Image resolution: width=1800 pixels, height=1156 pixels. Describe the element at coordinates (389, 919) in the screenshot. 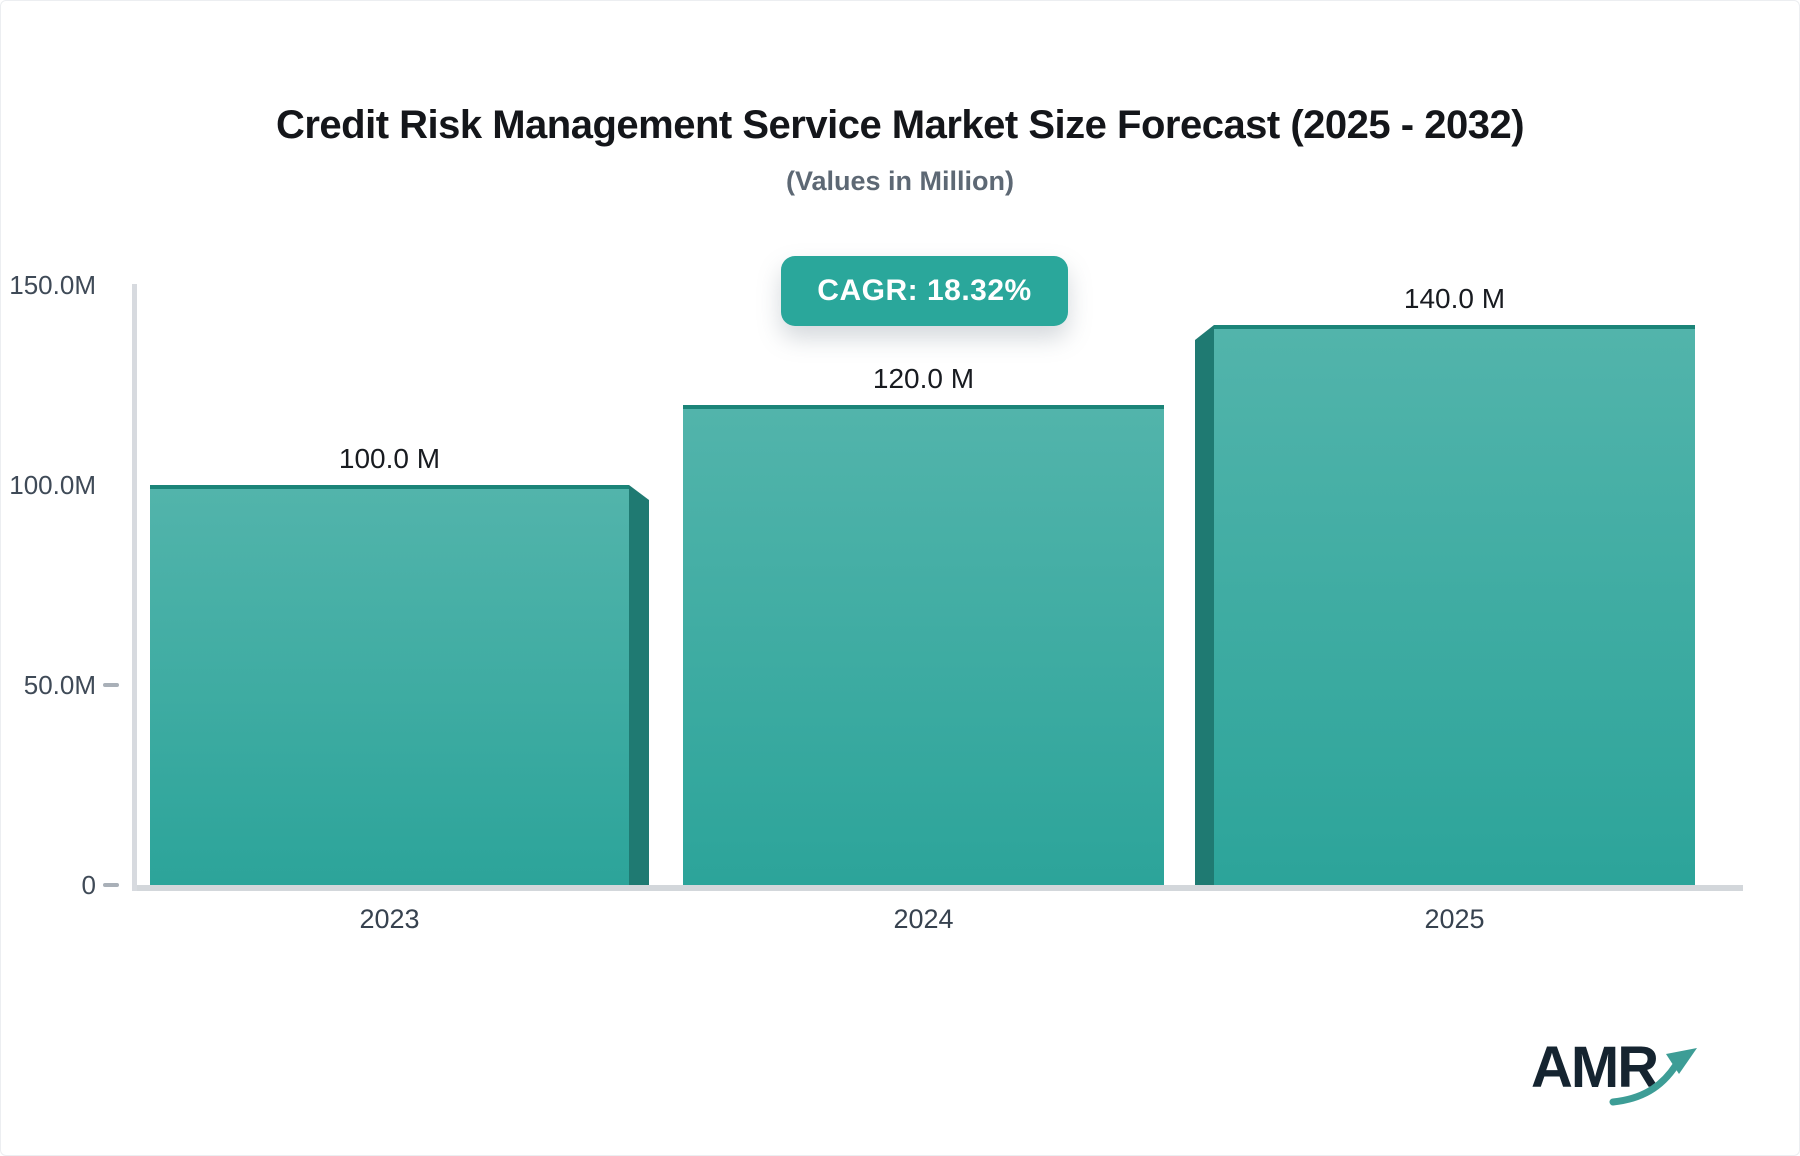

I see `x-category-label: 2023` at that location.